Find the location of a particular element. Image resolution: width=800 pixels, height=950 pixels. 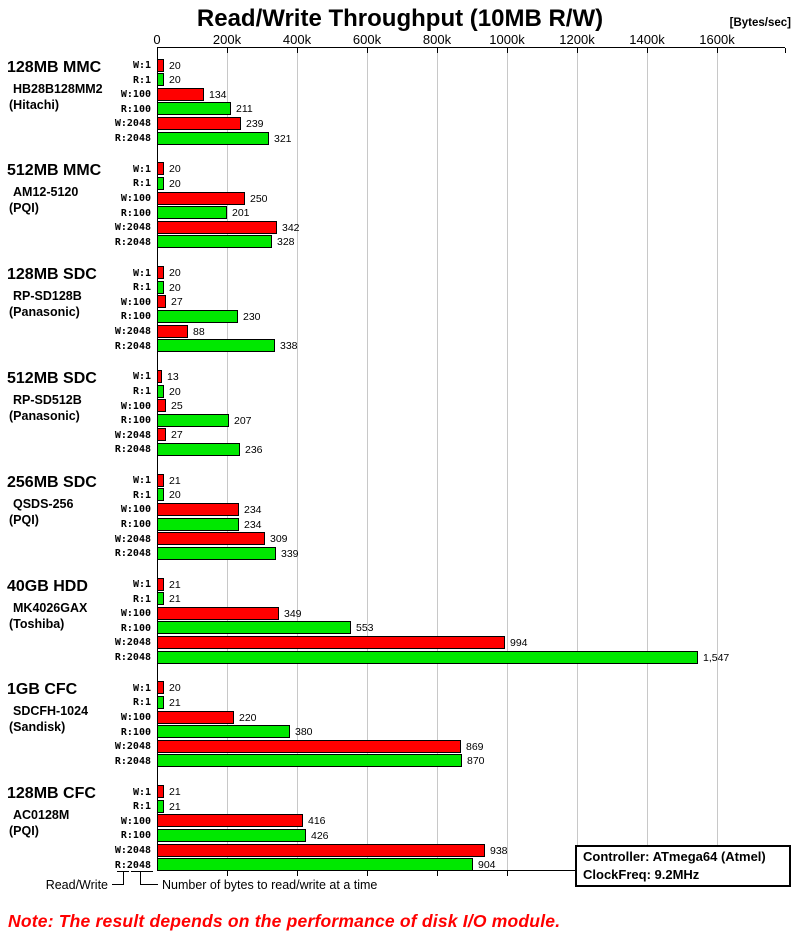

bar-value-label: 230 is located at coordinates (252, 316).